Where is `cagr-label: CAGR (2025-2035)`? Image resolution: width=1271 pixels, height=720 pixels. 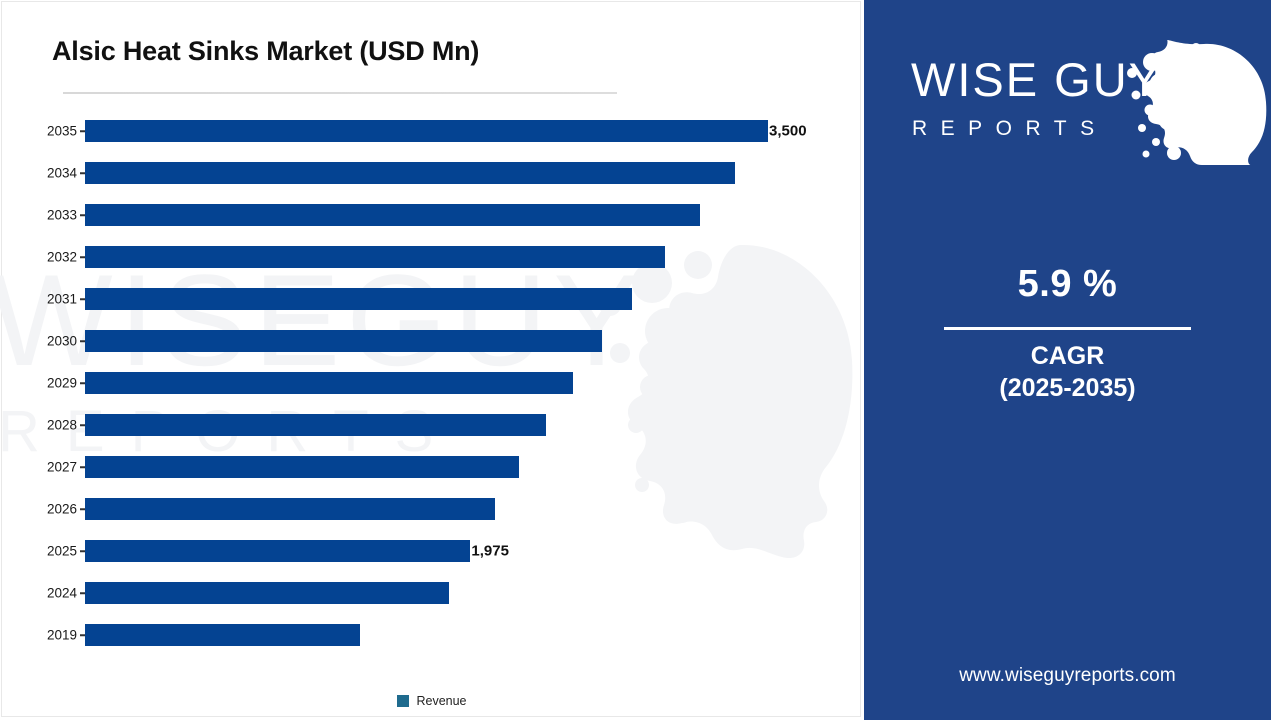 cagr-label: CAGR (2025-2035) is located at coordinates (1067, 372).